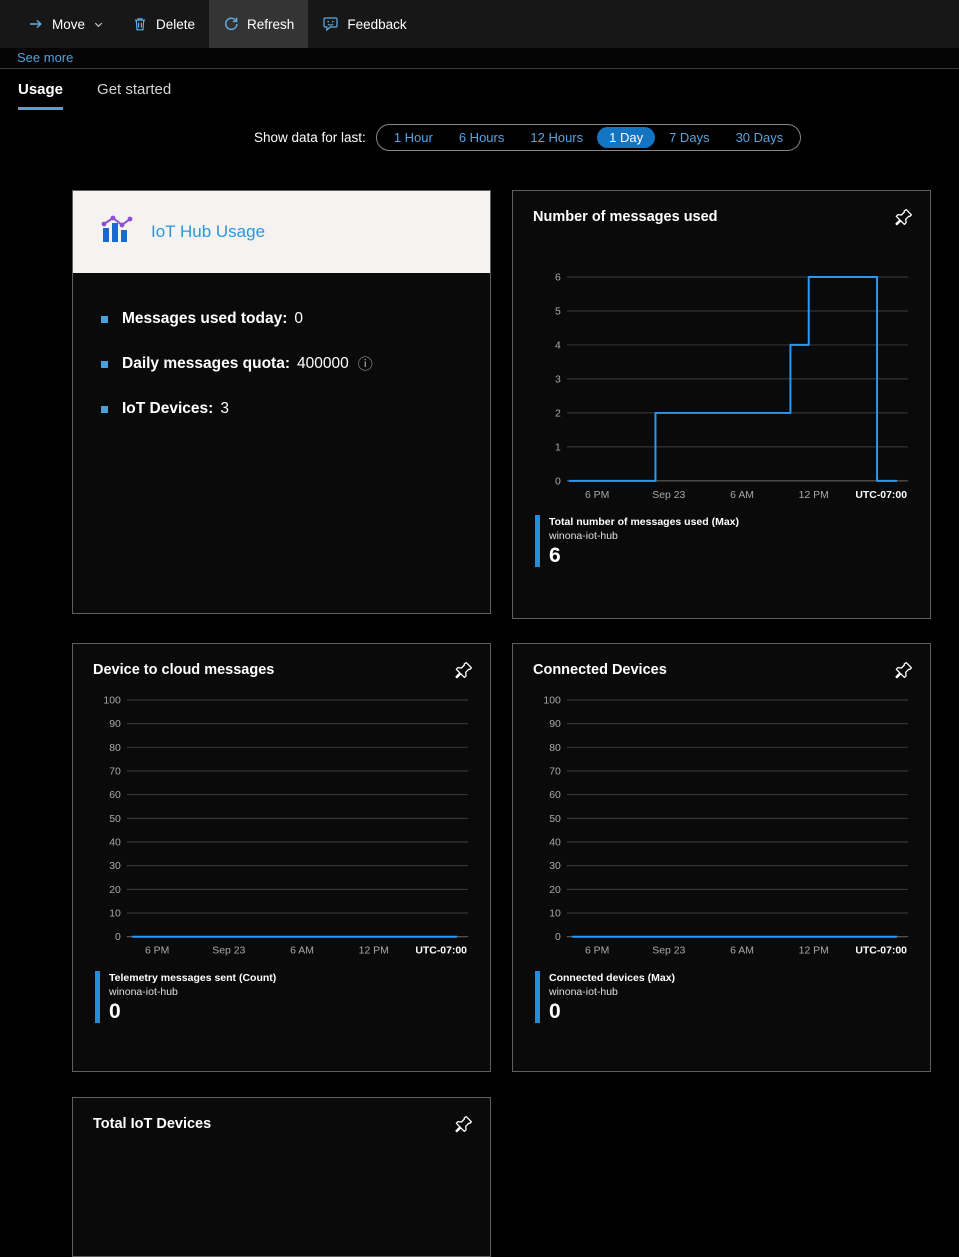 This screenshot has height=1257, width=959. I want to click on svg-text: 80, so click(555, 748).